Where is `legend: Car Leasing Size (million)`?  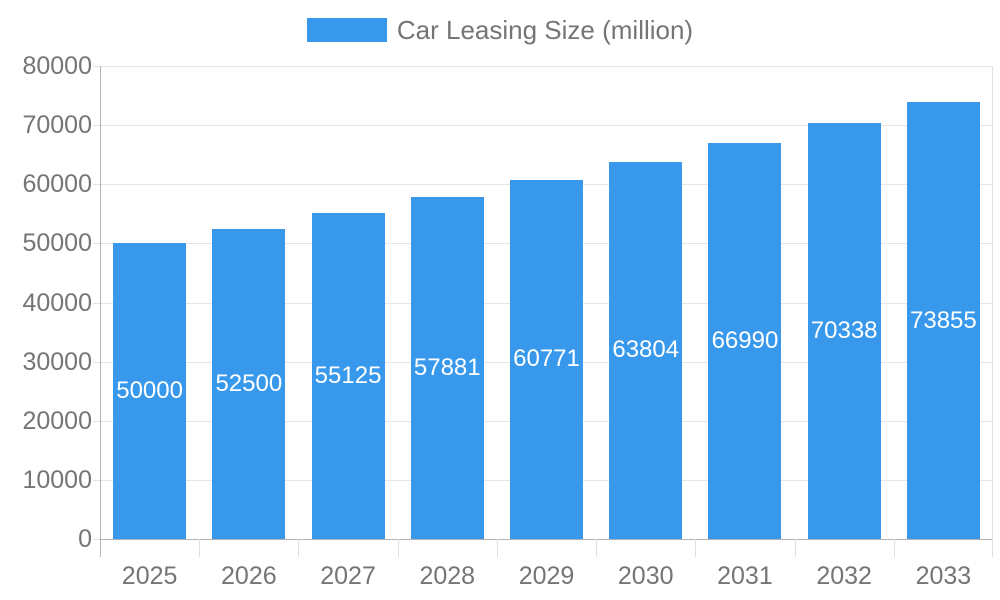 legend: Car Leasing Size (million) is located at coordinates (500, 30).